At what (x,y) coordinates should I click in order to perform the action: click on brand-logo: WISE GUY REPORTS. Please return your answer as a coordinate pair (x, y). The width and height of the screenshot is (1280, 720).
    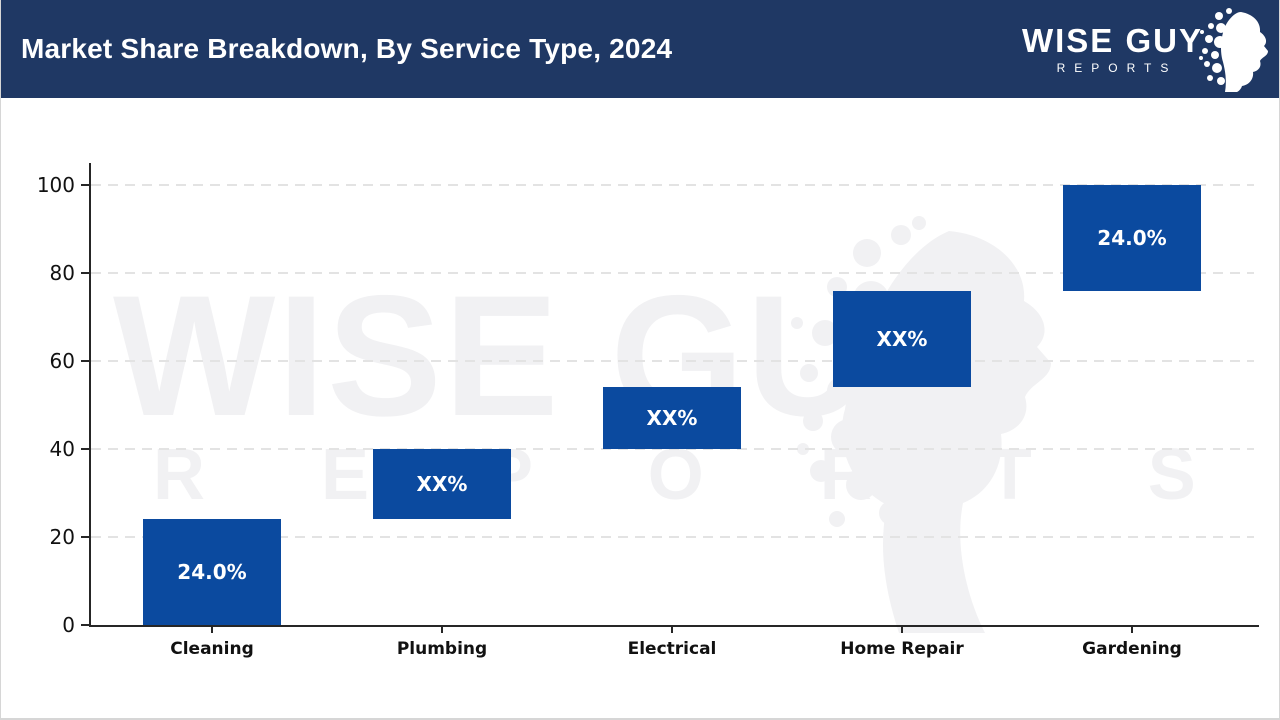
    Looking at the image, I should click on (1148, 49).